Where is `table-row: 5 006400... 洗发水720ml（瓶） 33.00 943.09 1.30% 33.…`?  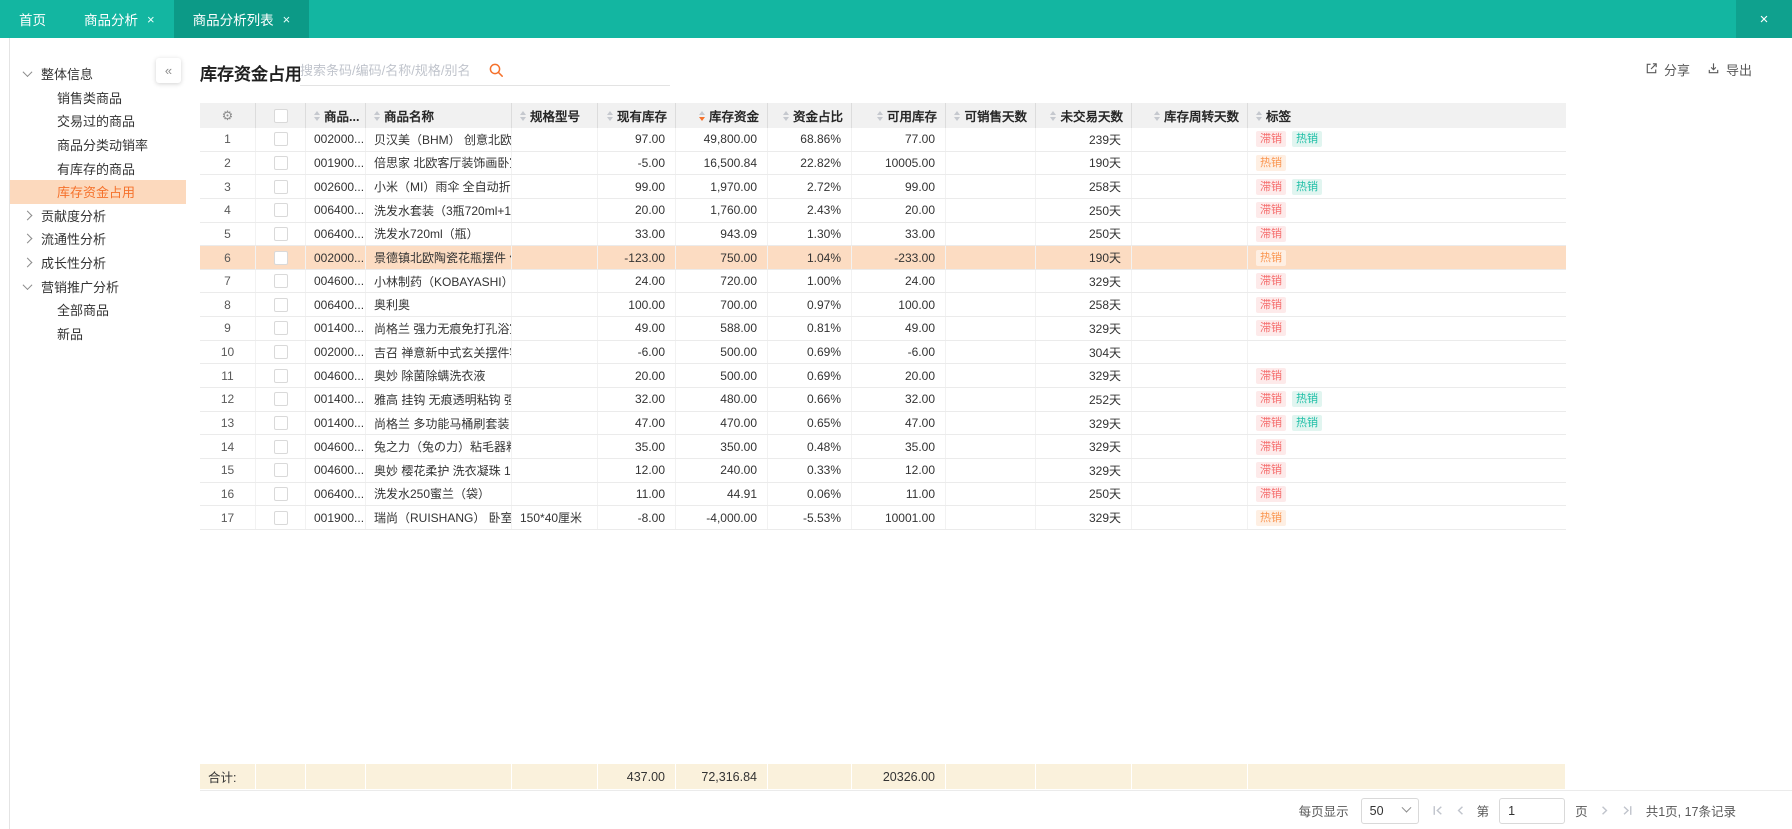
table-row: 5 006400... 洗发水720ml（瓶） 33.00 943.09 1.30% 33.… is located at coordinates (883, 234).